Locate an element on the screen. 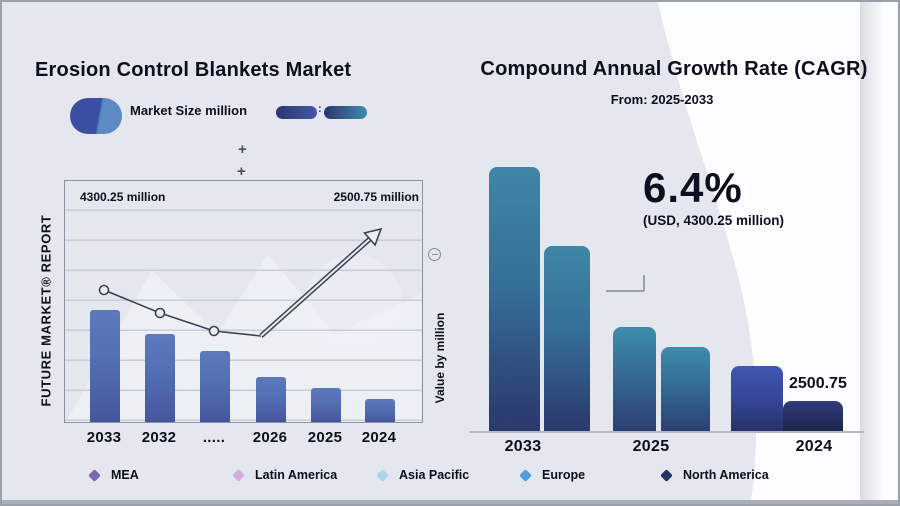  legend-item-europe: Europe is located at coordinates (552, 475).